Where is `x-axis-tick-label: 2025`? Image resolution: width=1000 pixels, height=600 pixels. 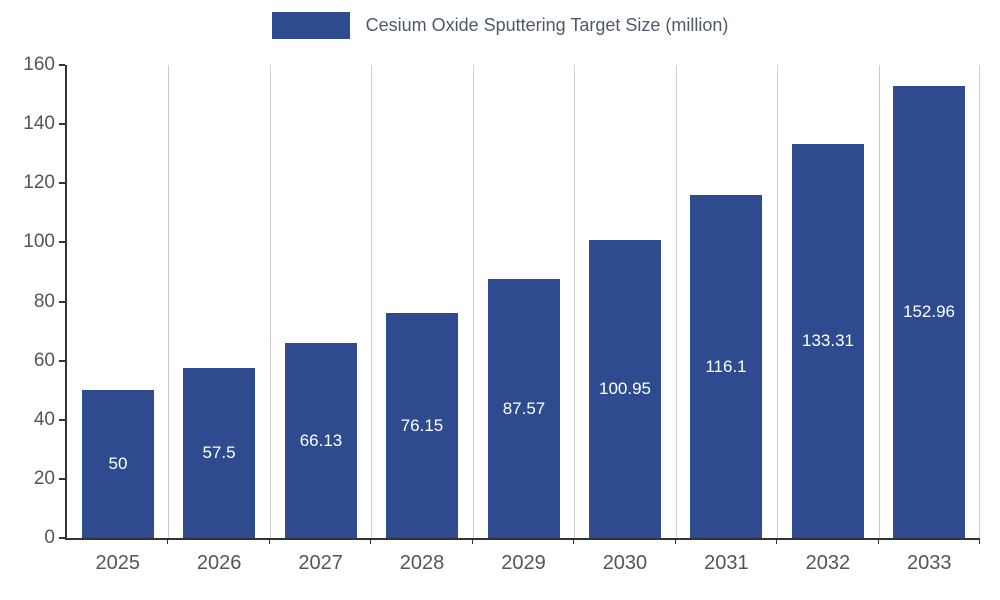
x-axis-tick-label: 2025 is located at coordinates (117, 563).